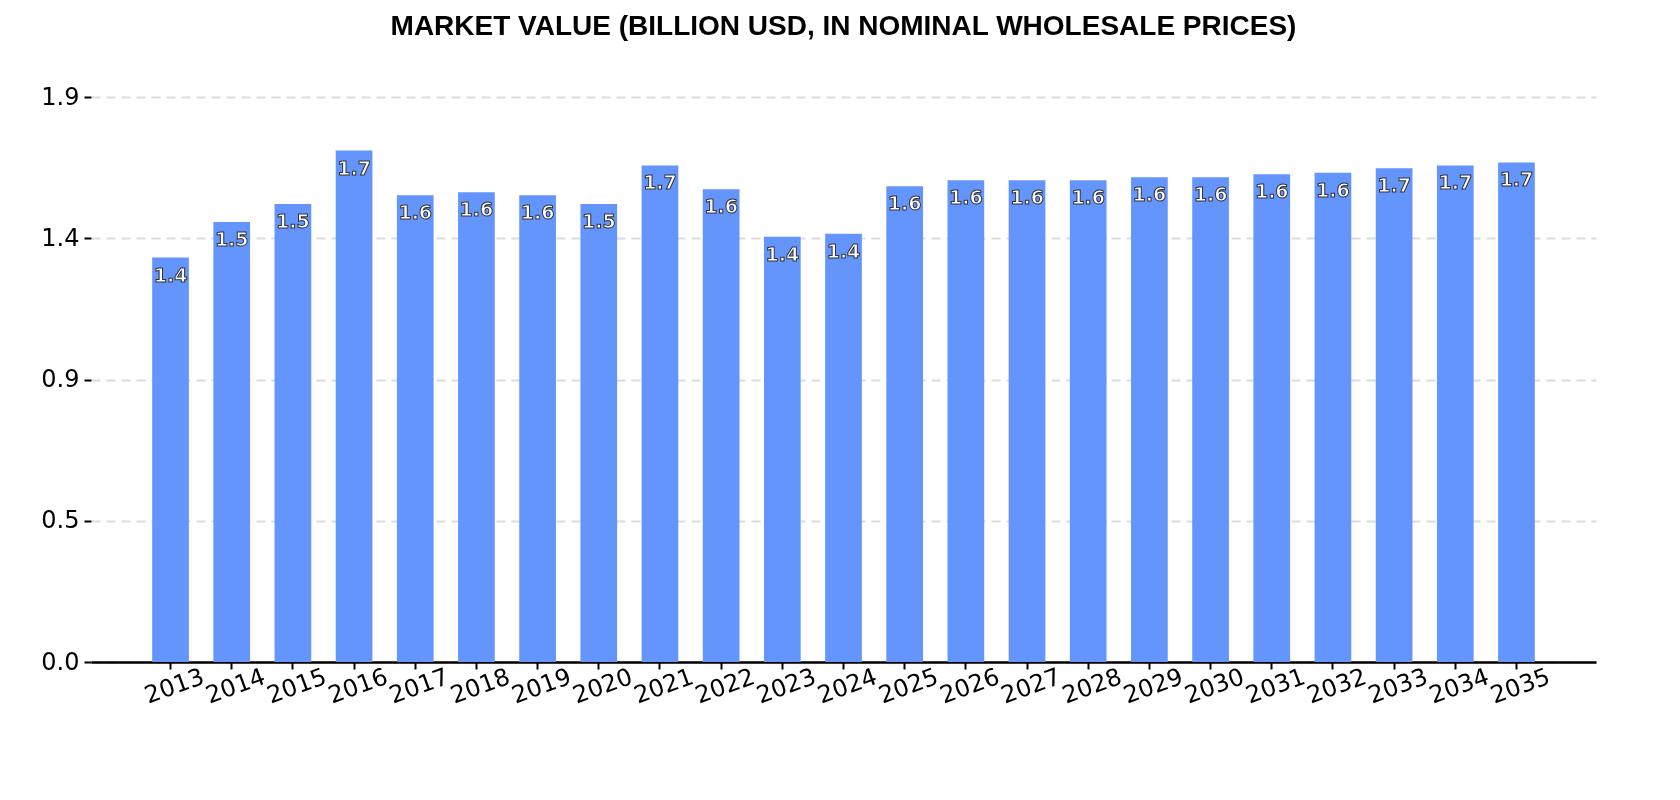 This screenshot has width=1680, height=800. I want to click on y-tick-label: 0.9, so click(60, 379).